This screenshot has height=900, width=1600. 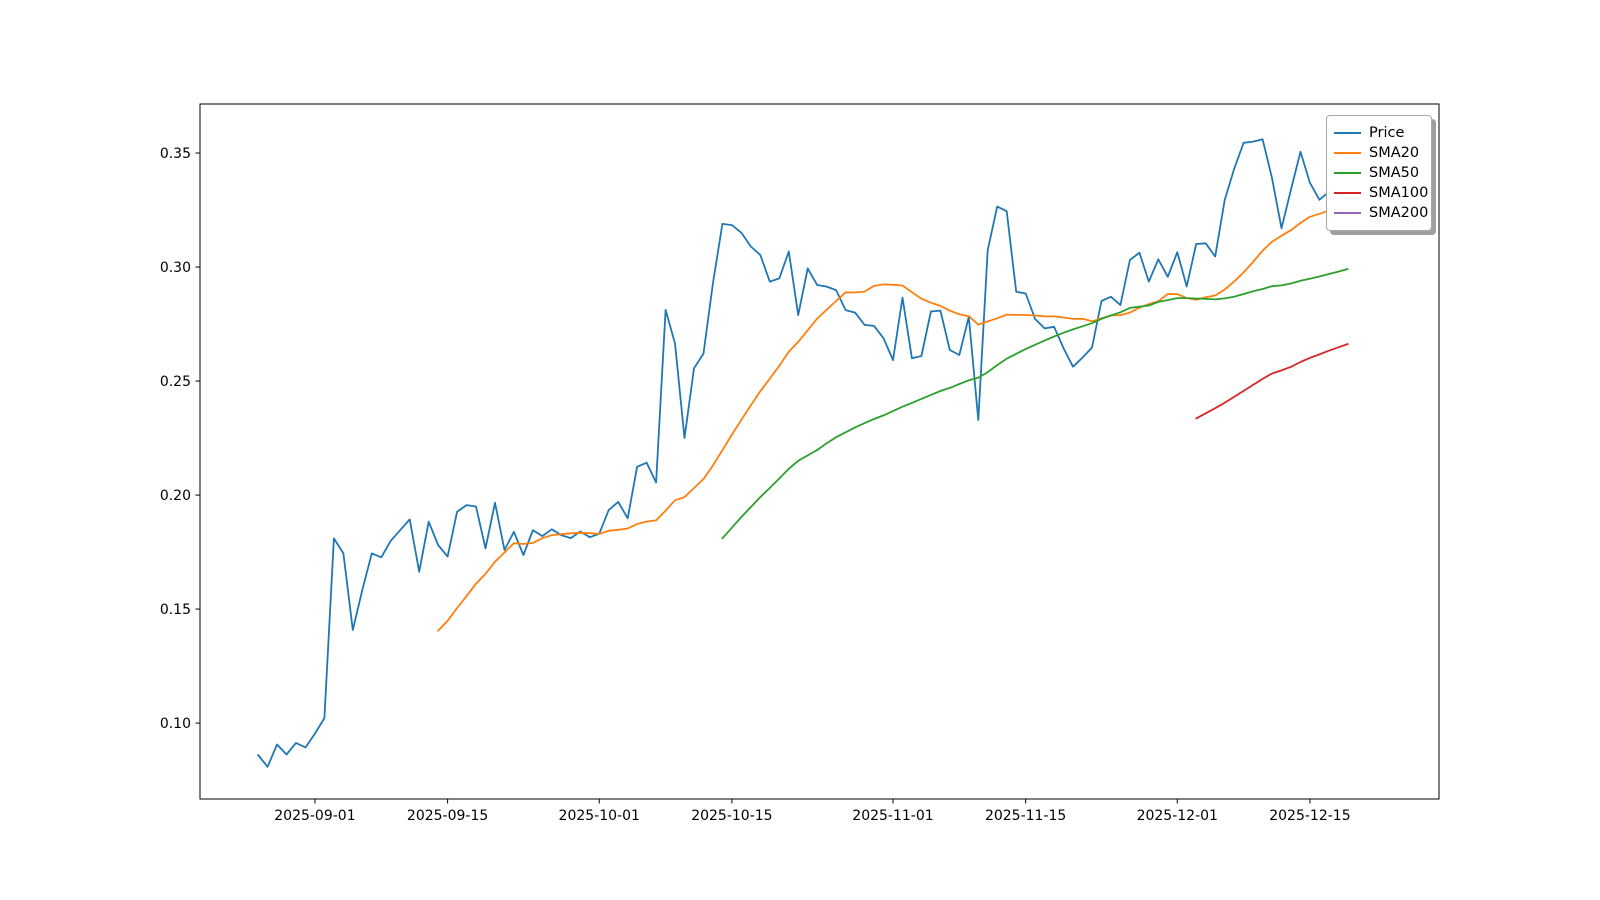 What do you see at coordinates (1399, 193) in the screenshot?
I see `legend-label-sma100: SMA100` at bounding box center [1399, 193].